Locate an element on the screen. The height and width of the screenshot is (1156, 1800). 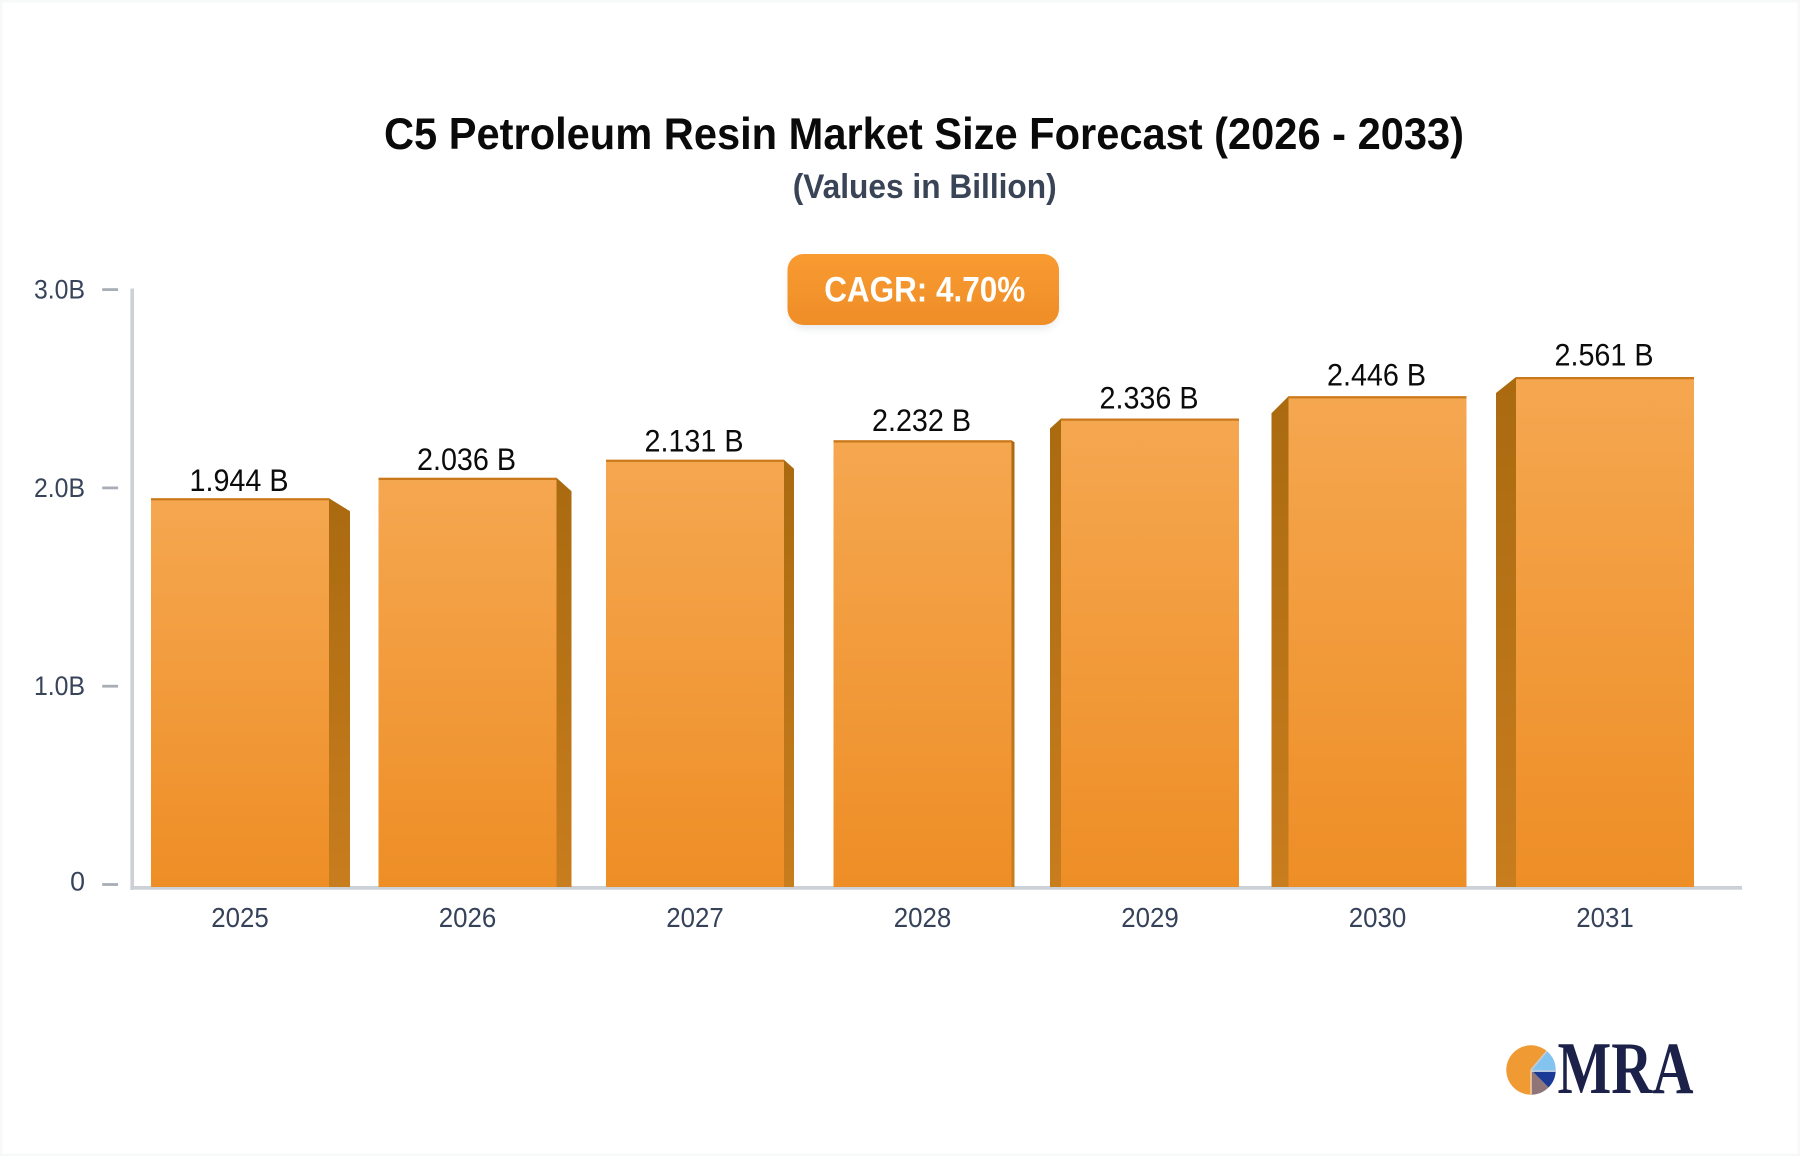
svg-text: 2025 is located at coordinates (240, 917).